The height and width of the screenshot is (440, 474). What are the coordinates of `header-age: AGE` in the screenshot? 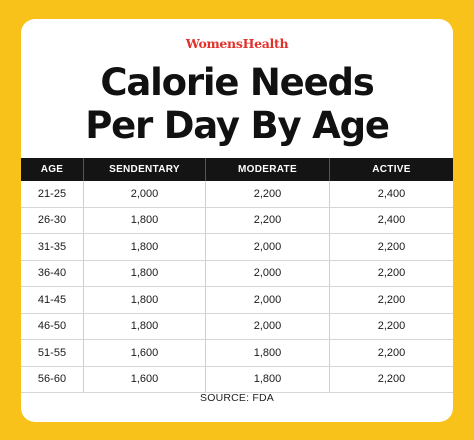 It's located at (52, 169).